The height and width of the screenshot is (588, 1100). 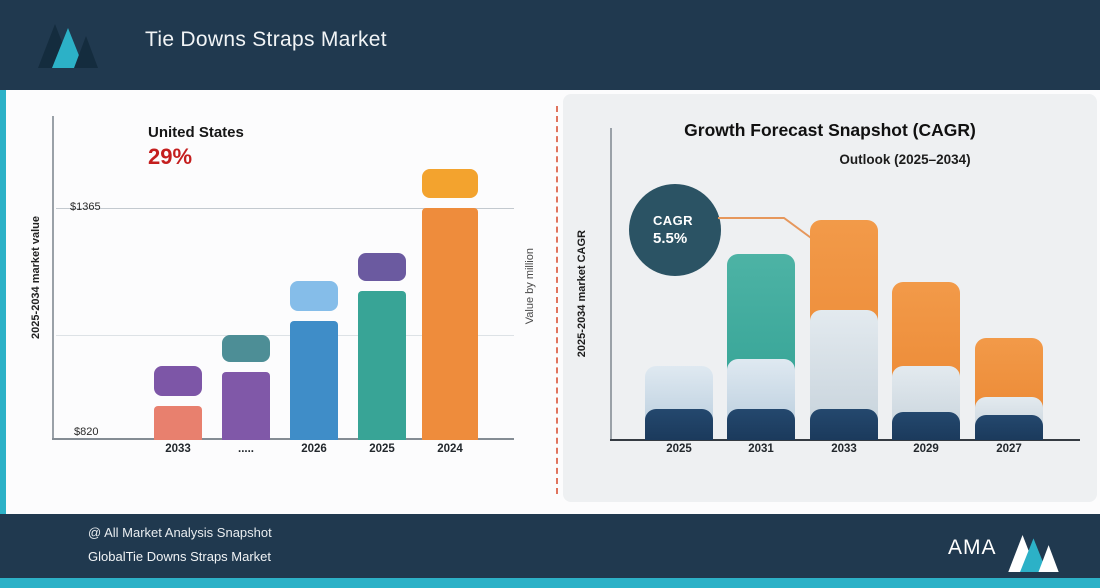 I want to click on page-title: Tie Downs Straps Market, so click(x=266, y=39).